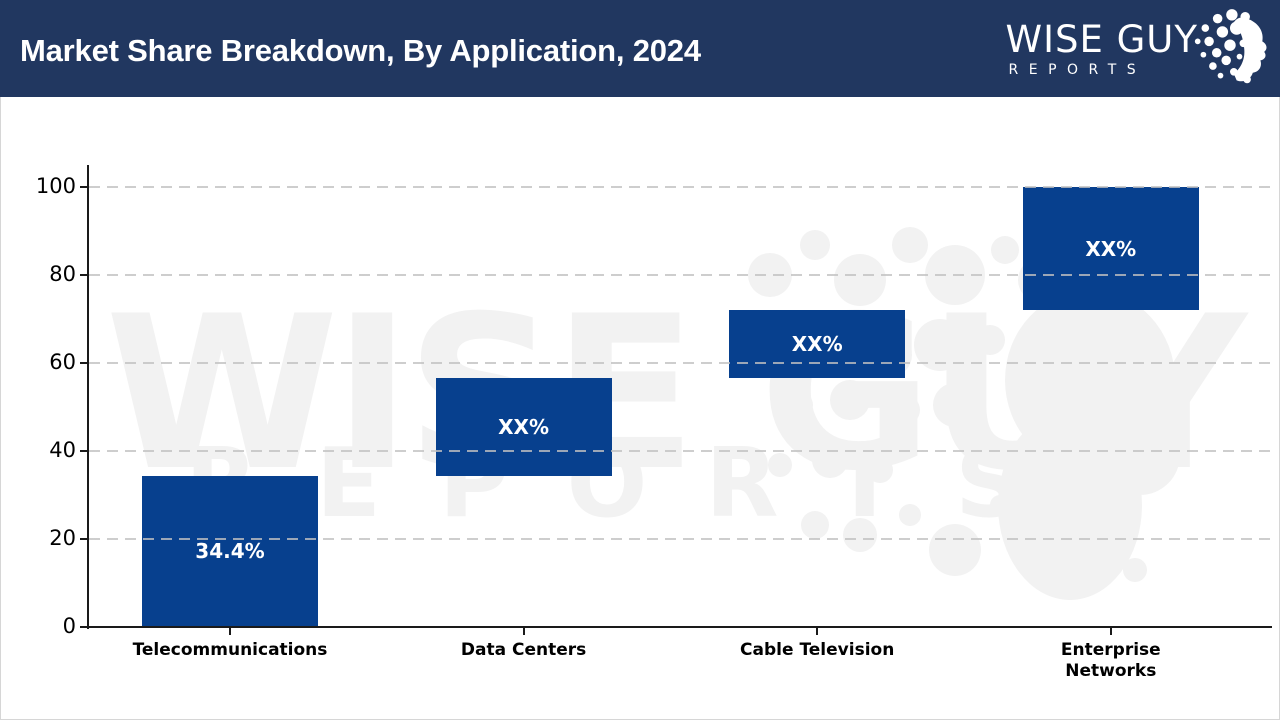 The width and height of the screenshot is (1280, 720). Describe the element at coordinates (62, 362) in the screenshot. I see `y-tick-label: 60` at that location.